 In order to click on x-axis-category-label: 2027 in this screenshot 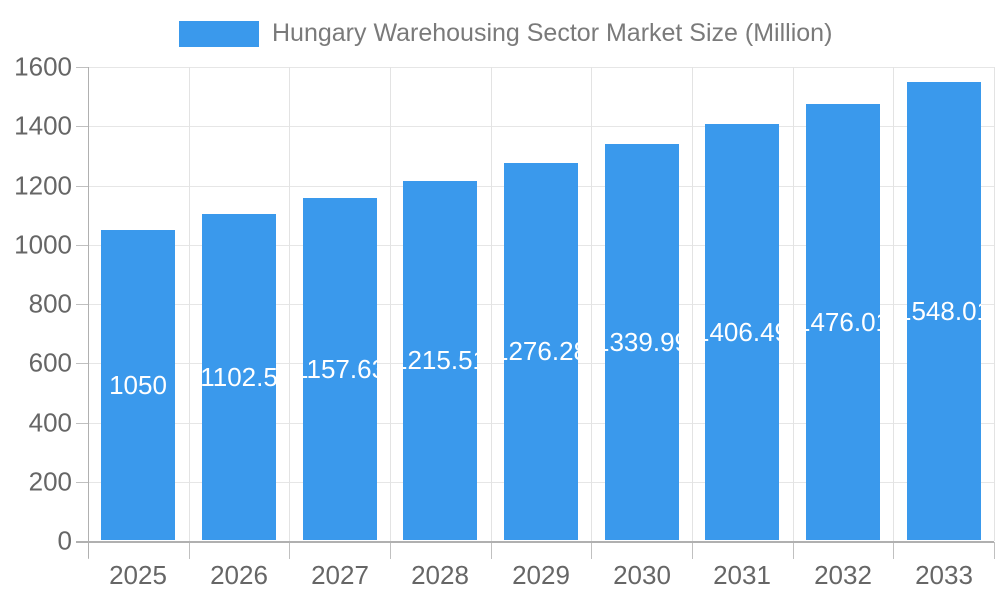, I will do `click(340, 575)`.